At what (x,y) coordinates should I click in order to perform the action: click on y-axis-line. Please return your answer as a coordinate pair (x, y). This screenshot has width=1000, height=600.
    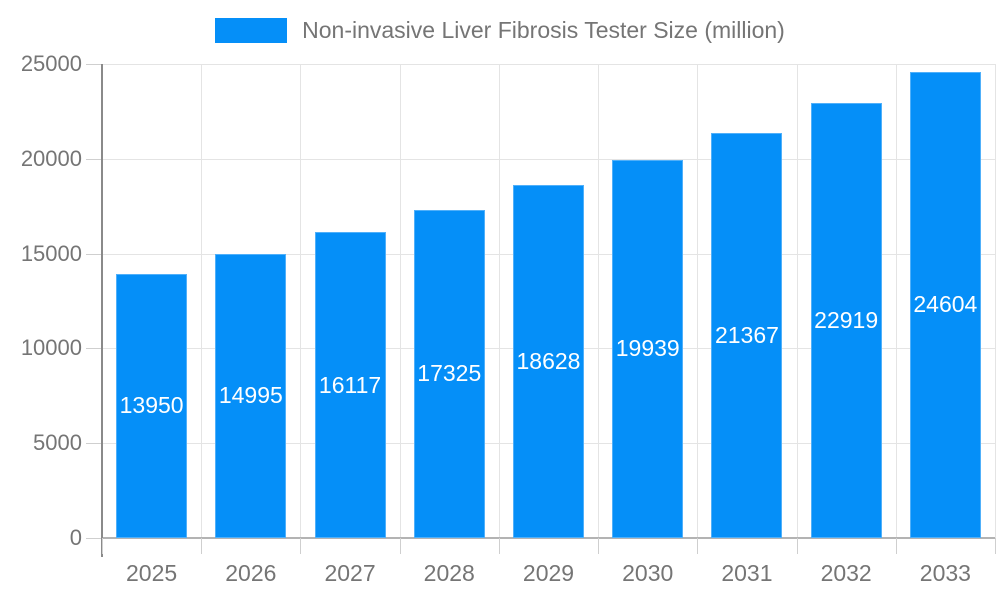
    Looking at the image, I should click on (102, 310).